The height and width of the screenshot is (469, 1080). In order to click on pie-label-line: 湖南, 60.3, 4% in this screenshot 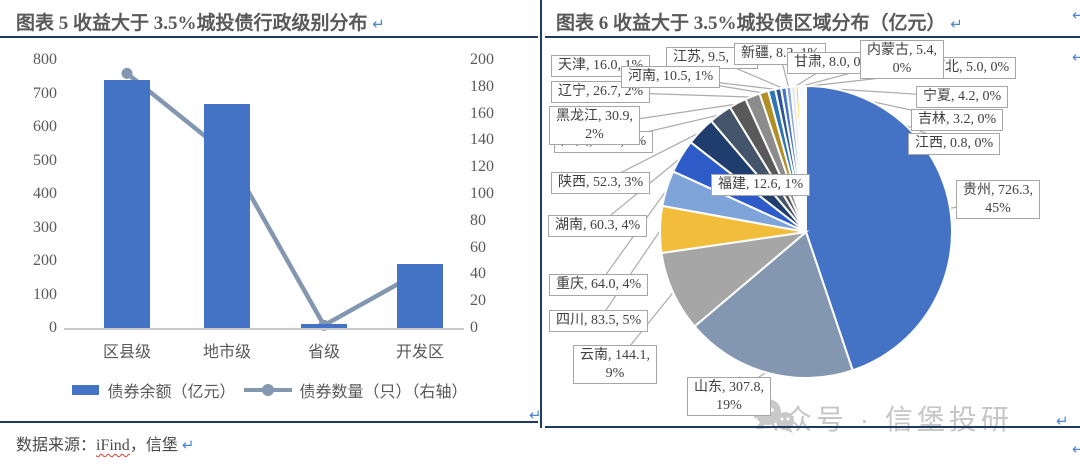, I will do `click(598, 225)`.